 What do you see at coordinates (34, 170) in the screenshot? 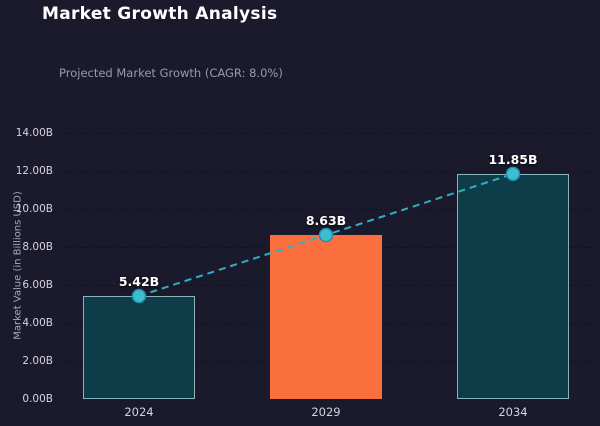
I see `y-tick-label-12.00B: 12.00B` at bounding box center [34, 170].